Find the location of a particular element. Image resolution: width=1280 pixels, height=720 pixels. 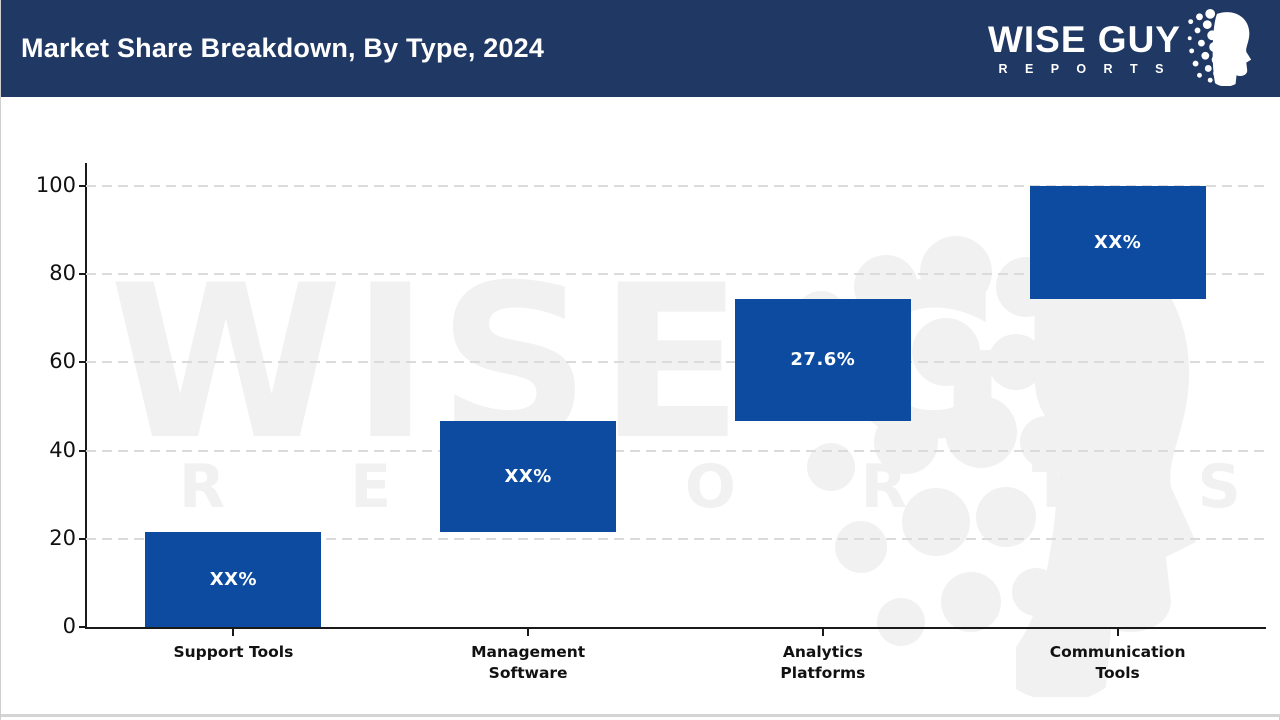

x-category-label: Communication Tools is located at coordinates (1117, 662).